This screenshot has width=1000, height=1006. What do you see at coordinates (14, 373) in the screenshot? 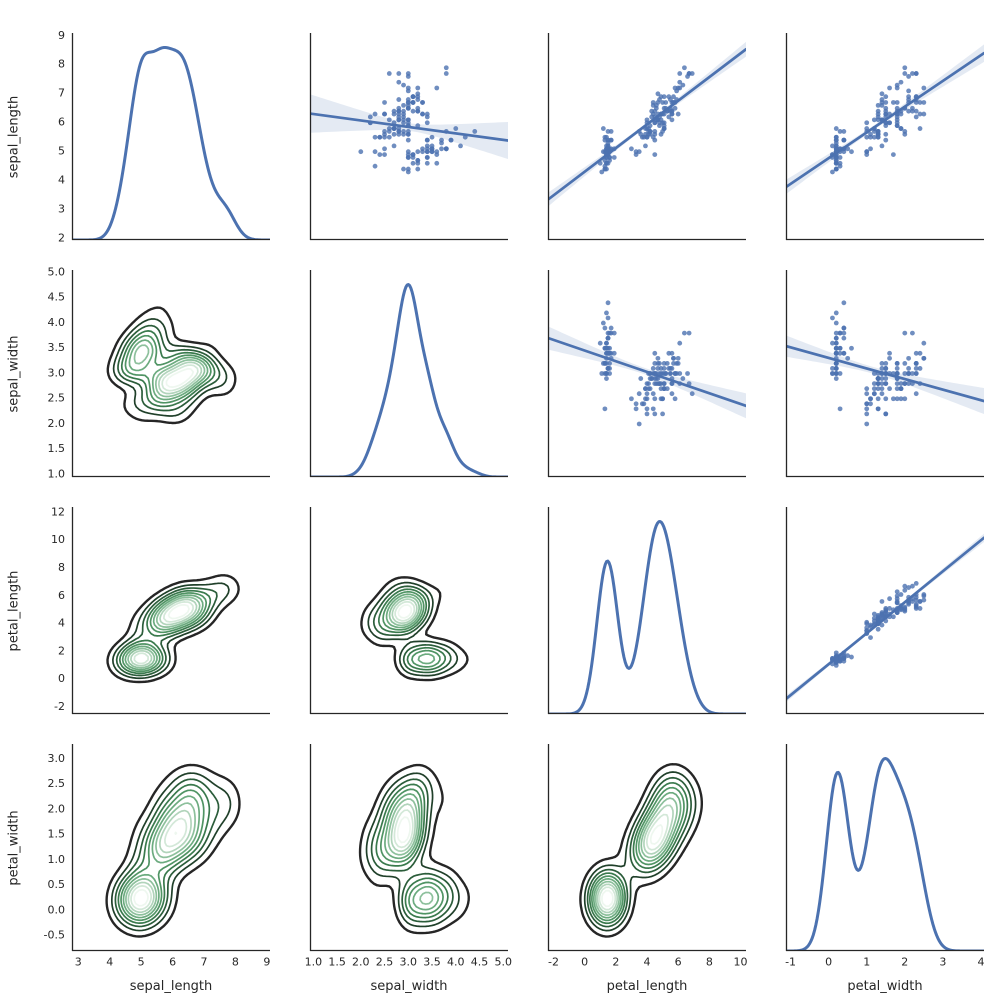
I see `y-axis-label-sepal_width: sepal_width` at bounding box center [14, 373].